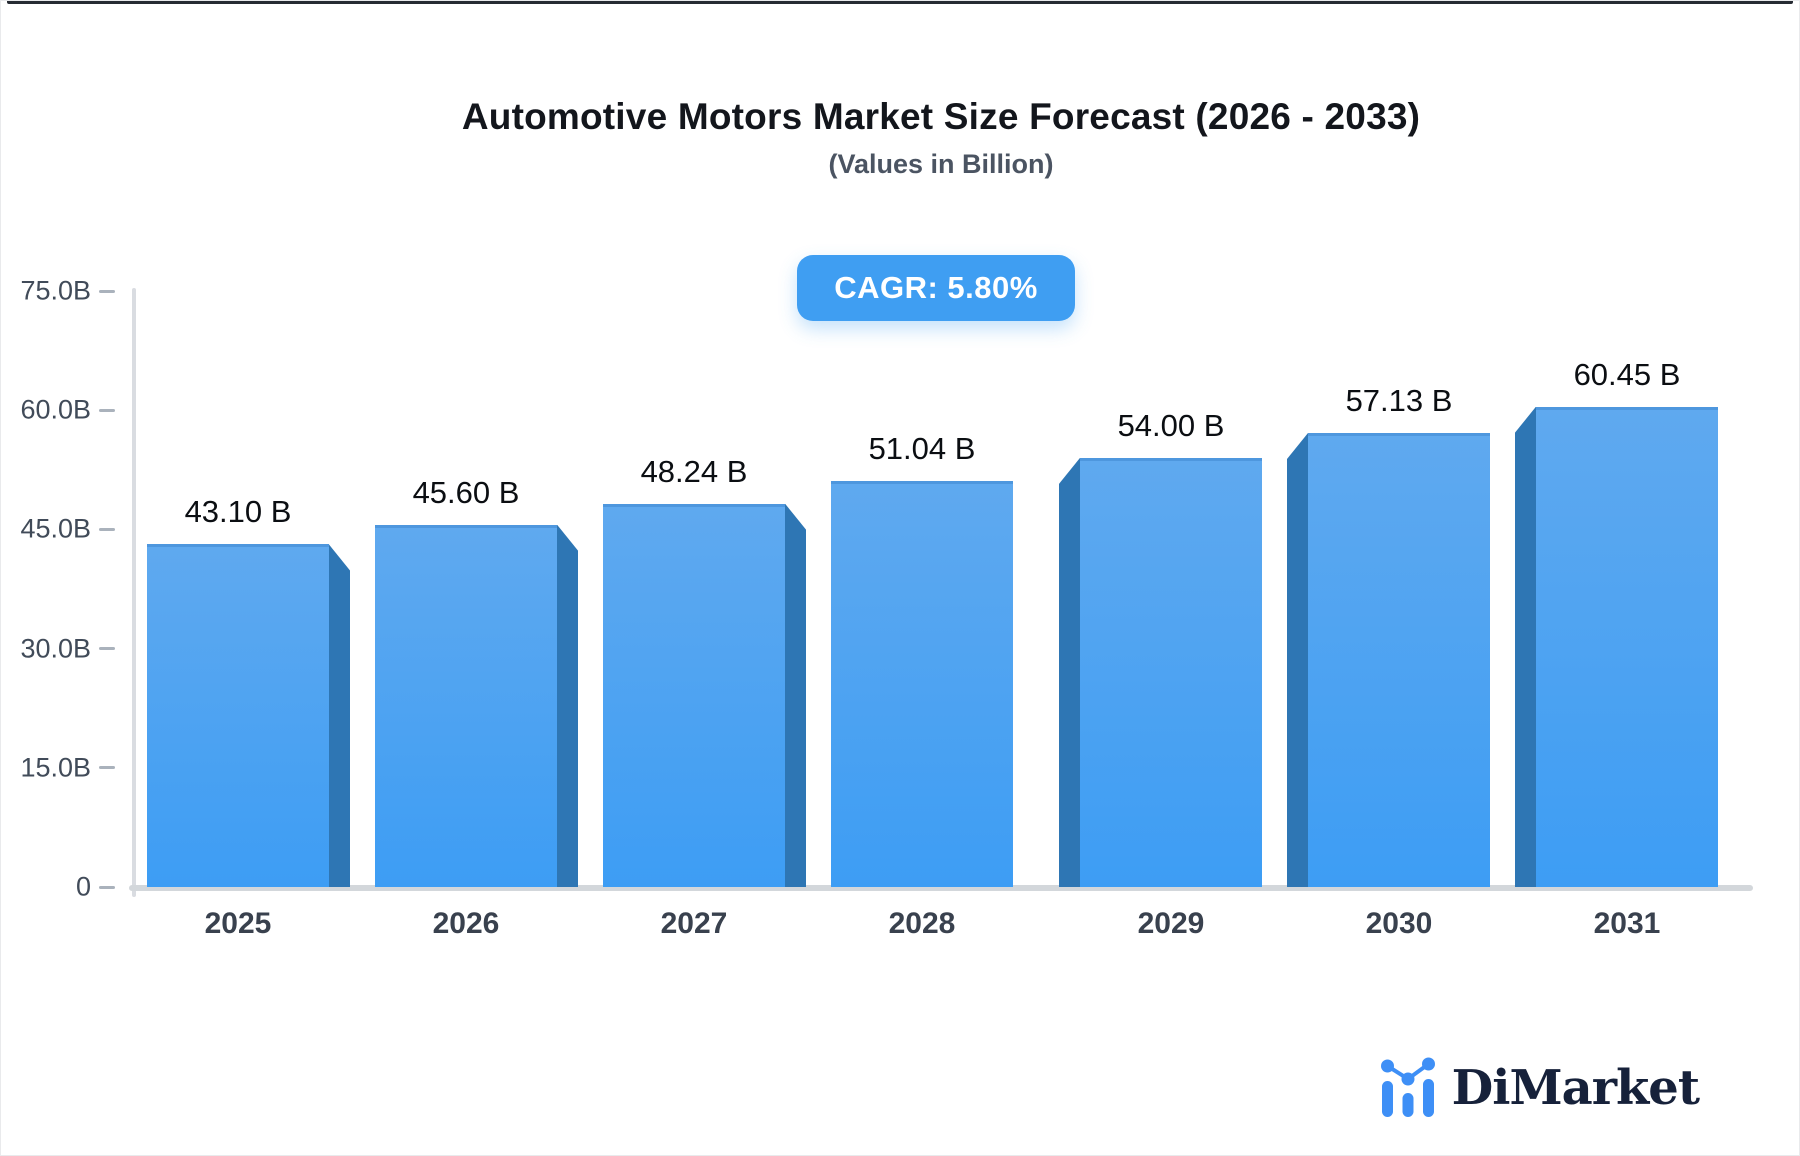 Image resolution: width=1800 pixels, height=1156 pixels. What do you see at coordinates (694, 923) in the screenshot?
I see `x-axis-label: 2027` at bounding box center [694, 923].